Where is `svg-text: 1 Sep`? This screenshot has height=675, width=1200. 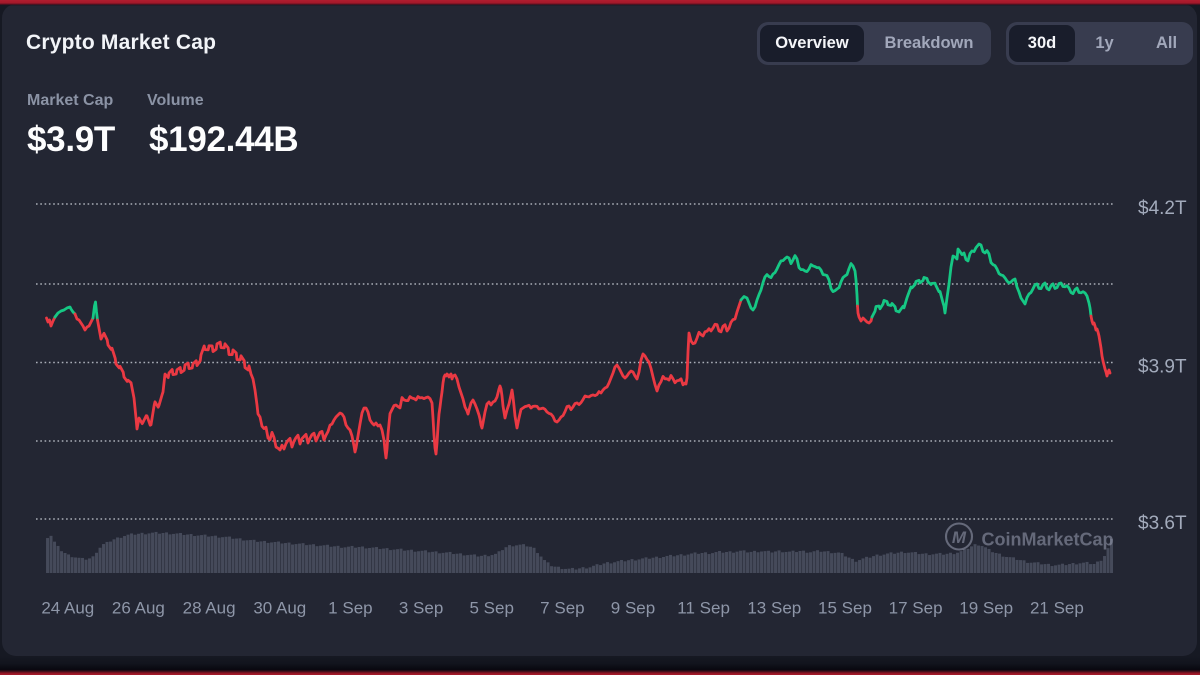
svg-text: 1 Sep is located at coordinates (350, 608).